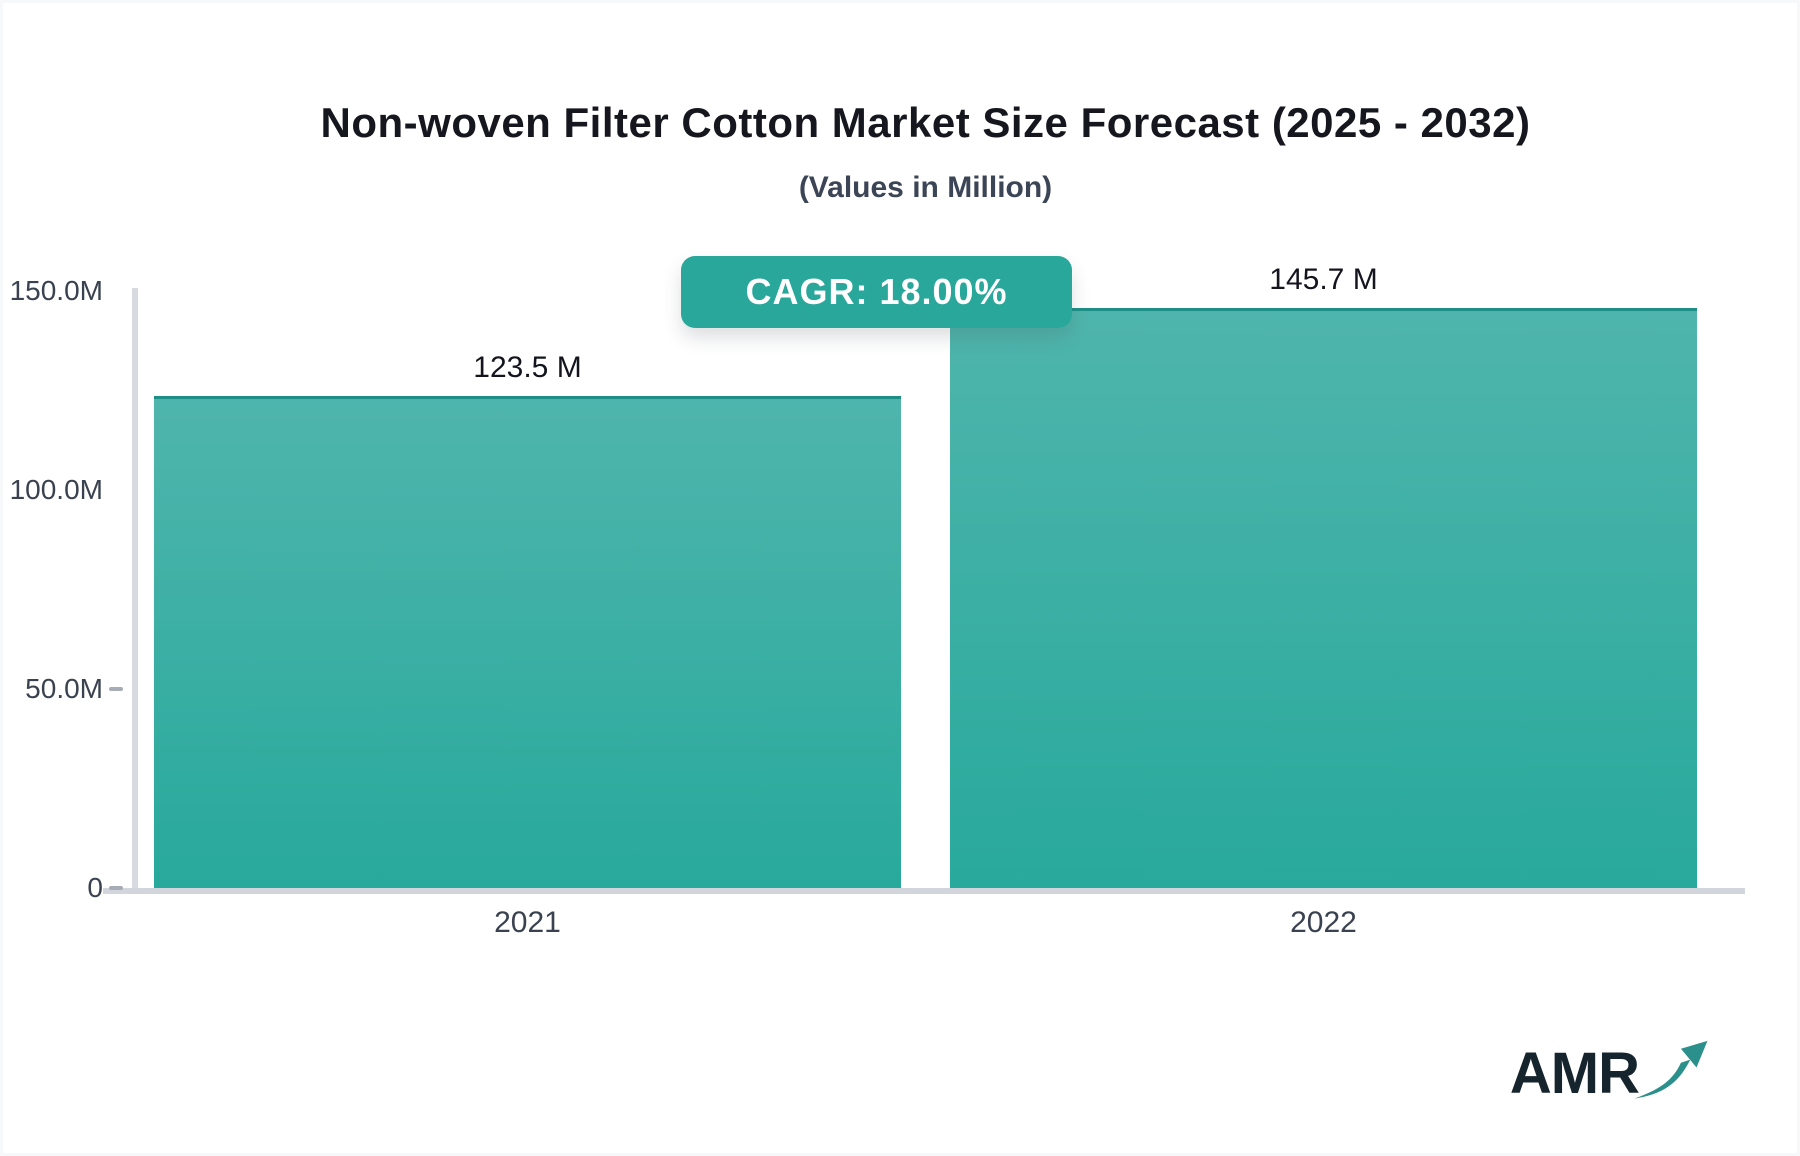  What do you see at coordinates (56, 290) in the screenshot?
I see `y-tick-label: 150.0M` at bounding box center [56, 290].